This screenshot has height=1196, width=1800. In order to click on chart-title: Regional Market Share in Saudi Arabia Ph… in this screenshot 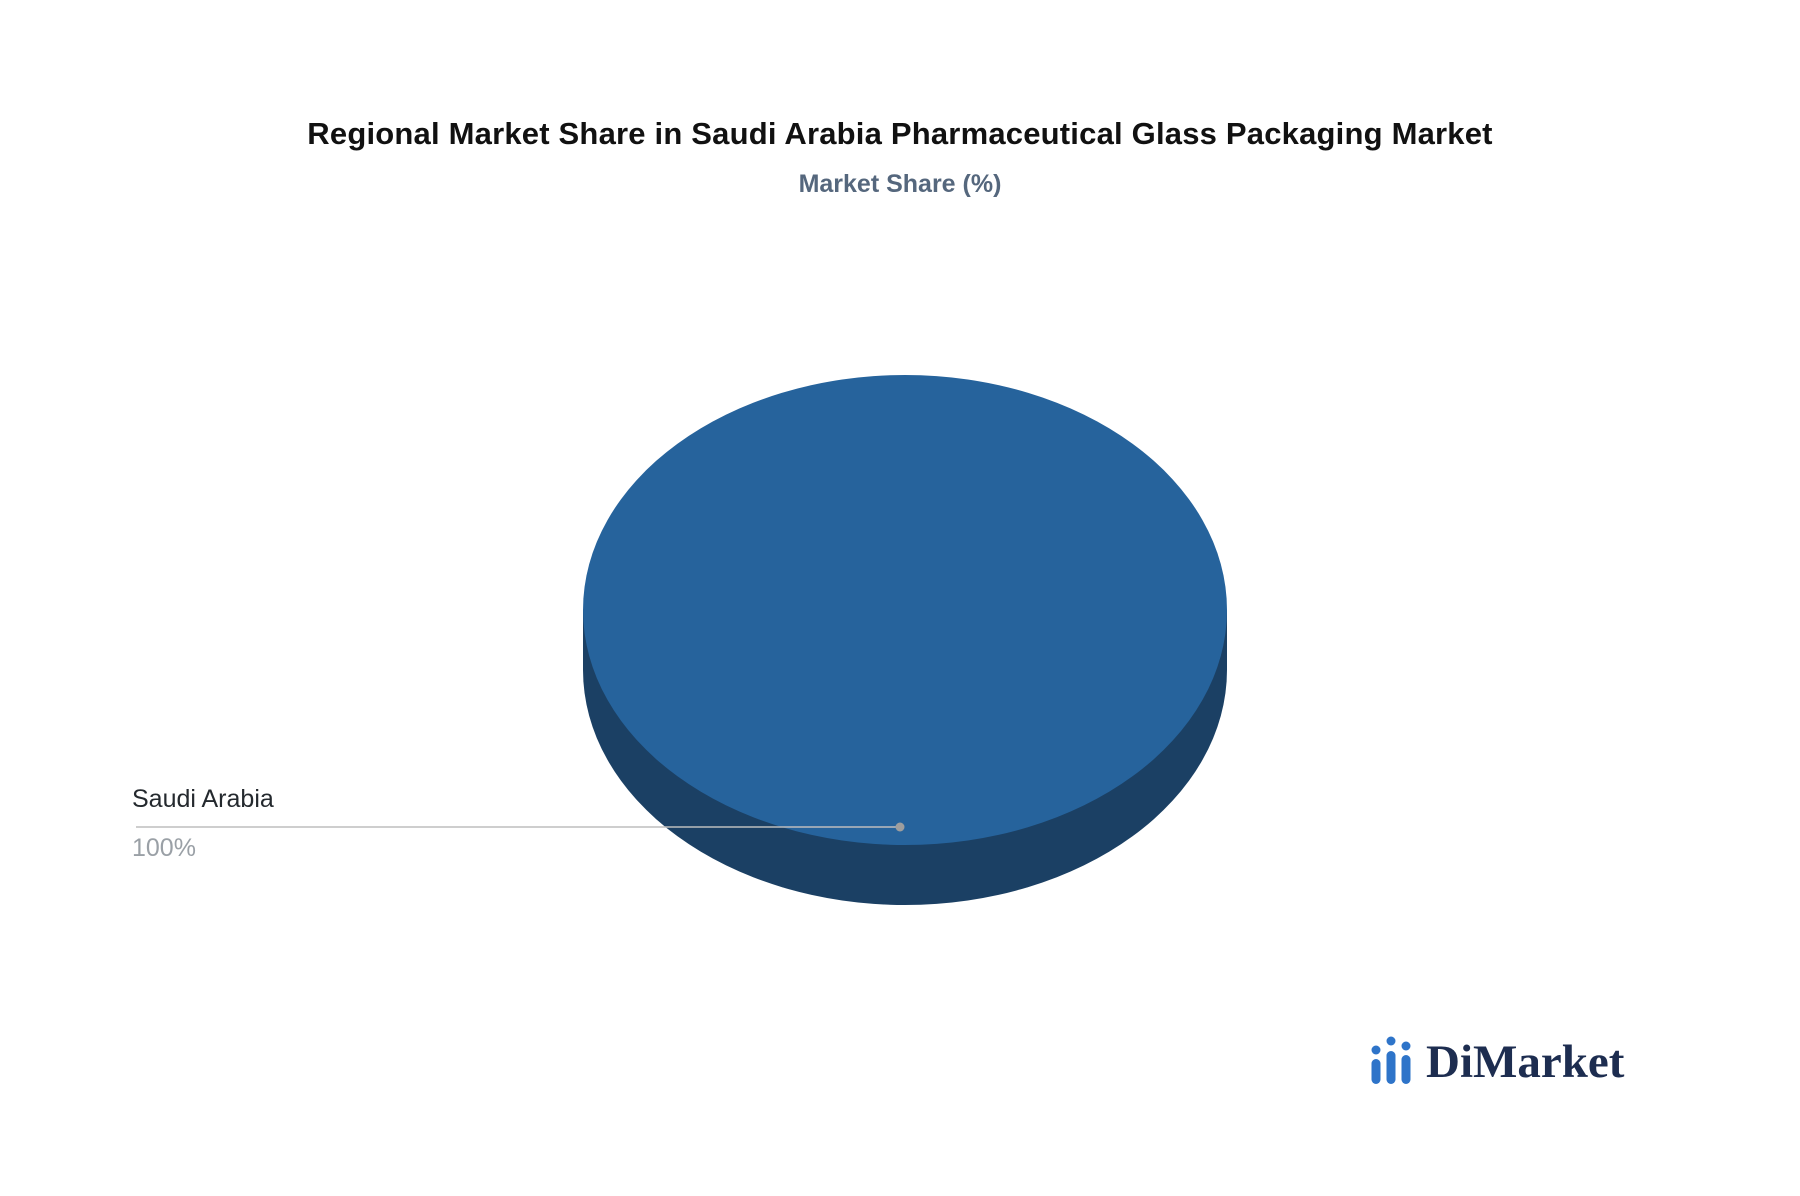, I will do `click(900, 133)`.